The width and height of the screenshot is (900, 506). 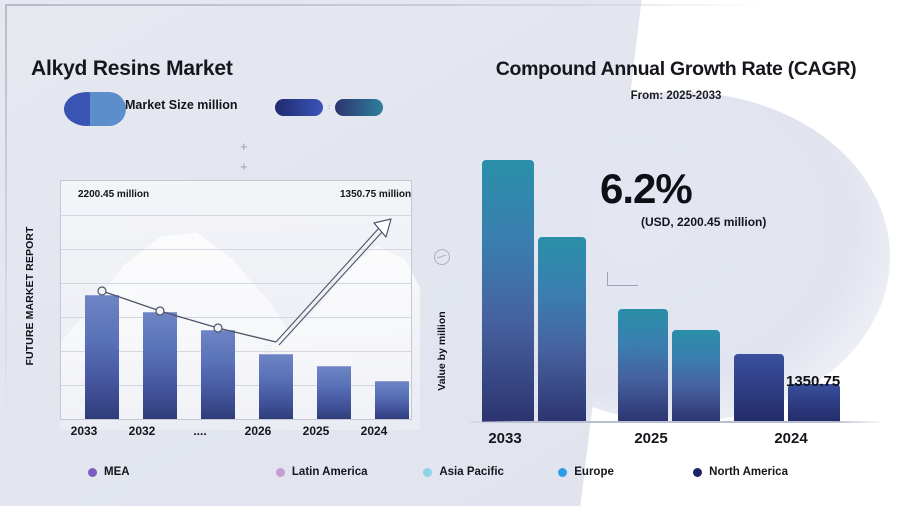 What do you see at coordinates (108, 109) in the screenshot?
I see `brand-half-shape` at bounding box center [108, 109].